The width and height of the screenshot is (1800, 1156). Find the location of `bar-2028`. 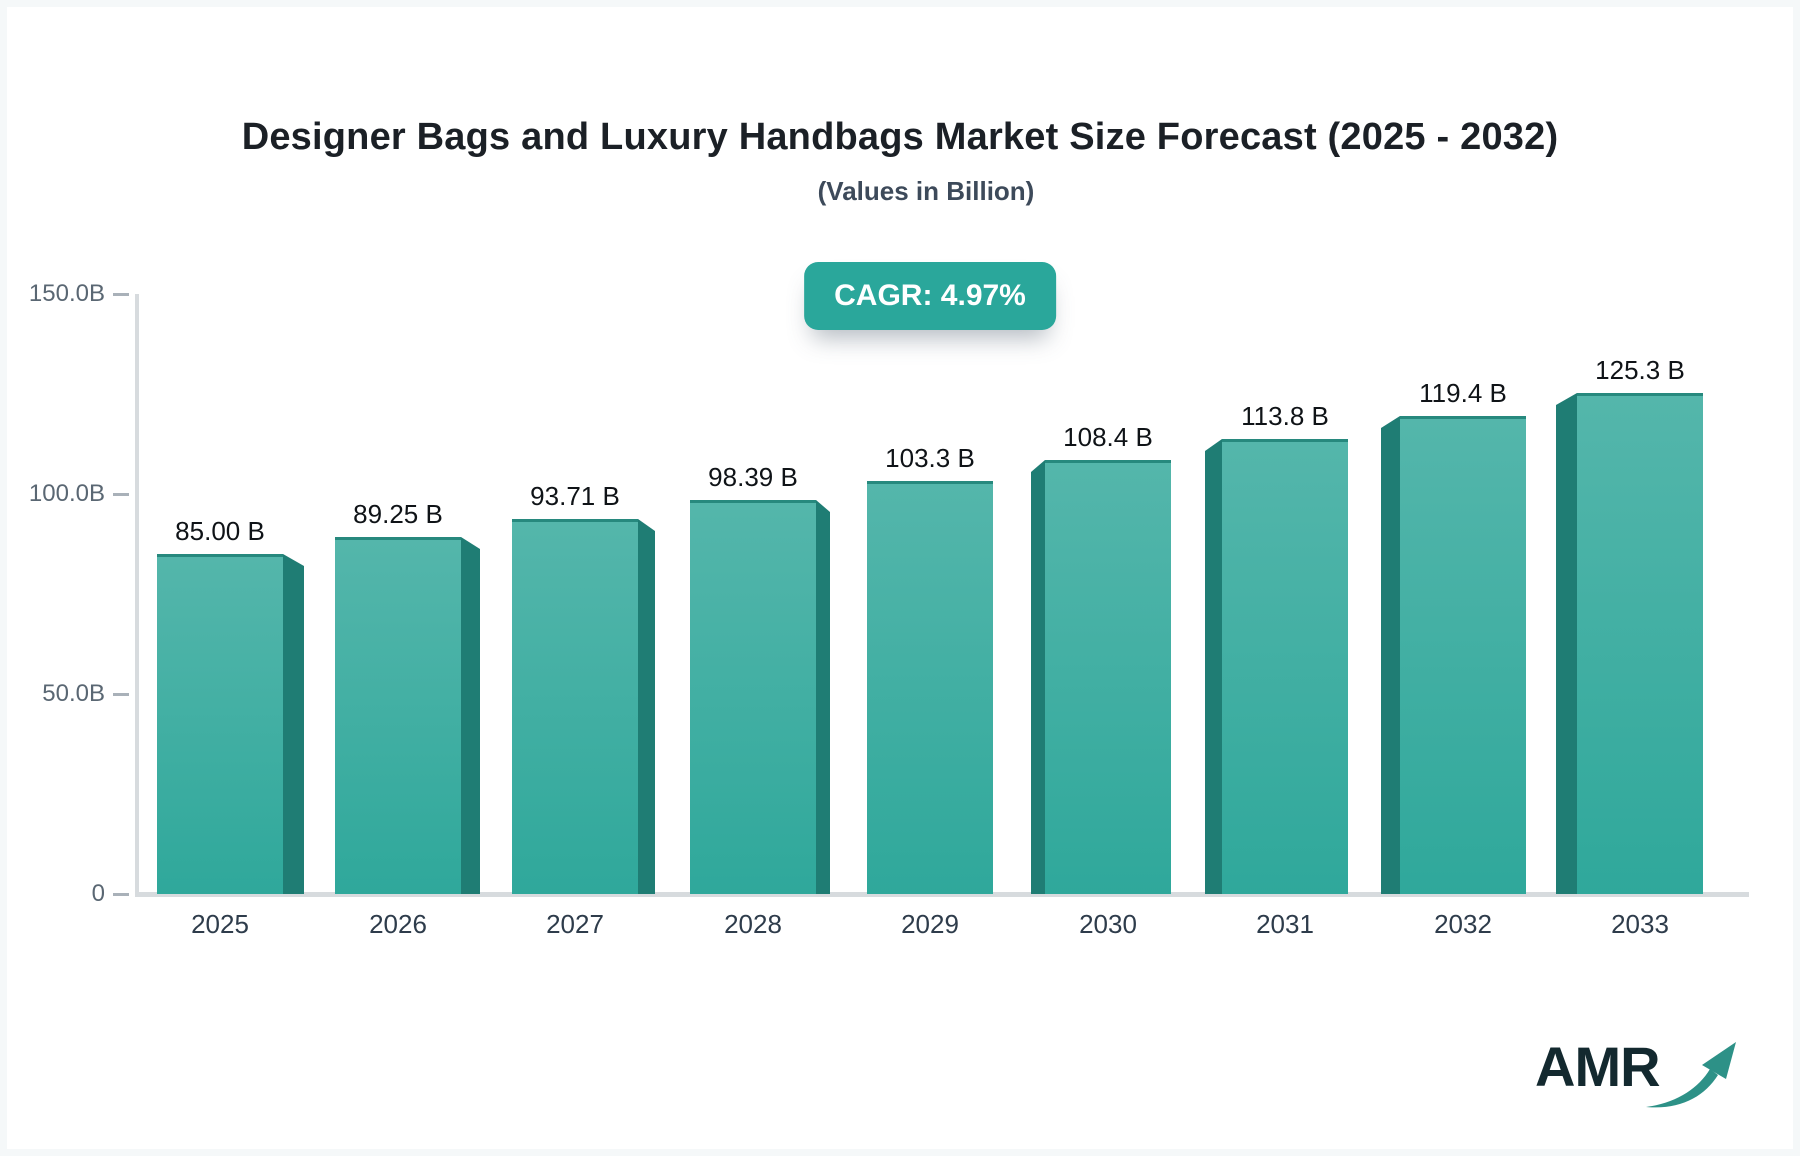

bar-2028 is located at coordinates (753, 697).